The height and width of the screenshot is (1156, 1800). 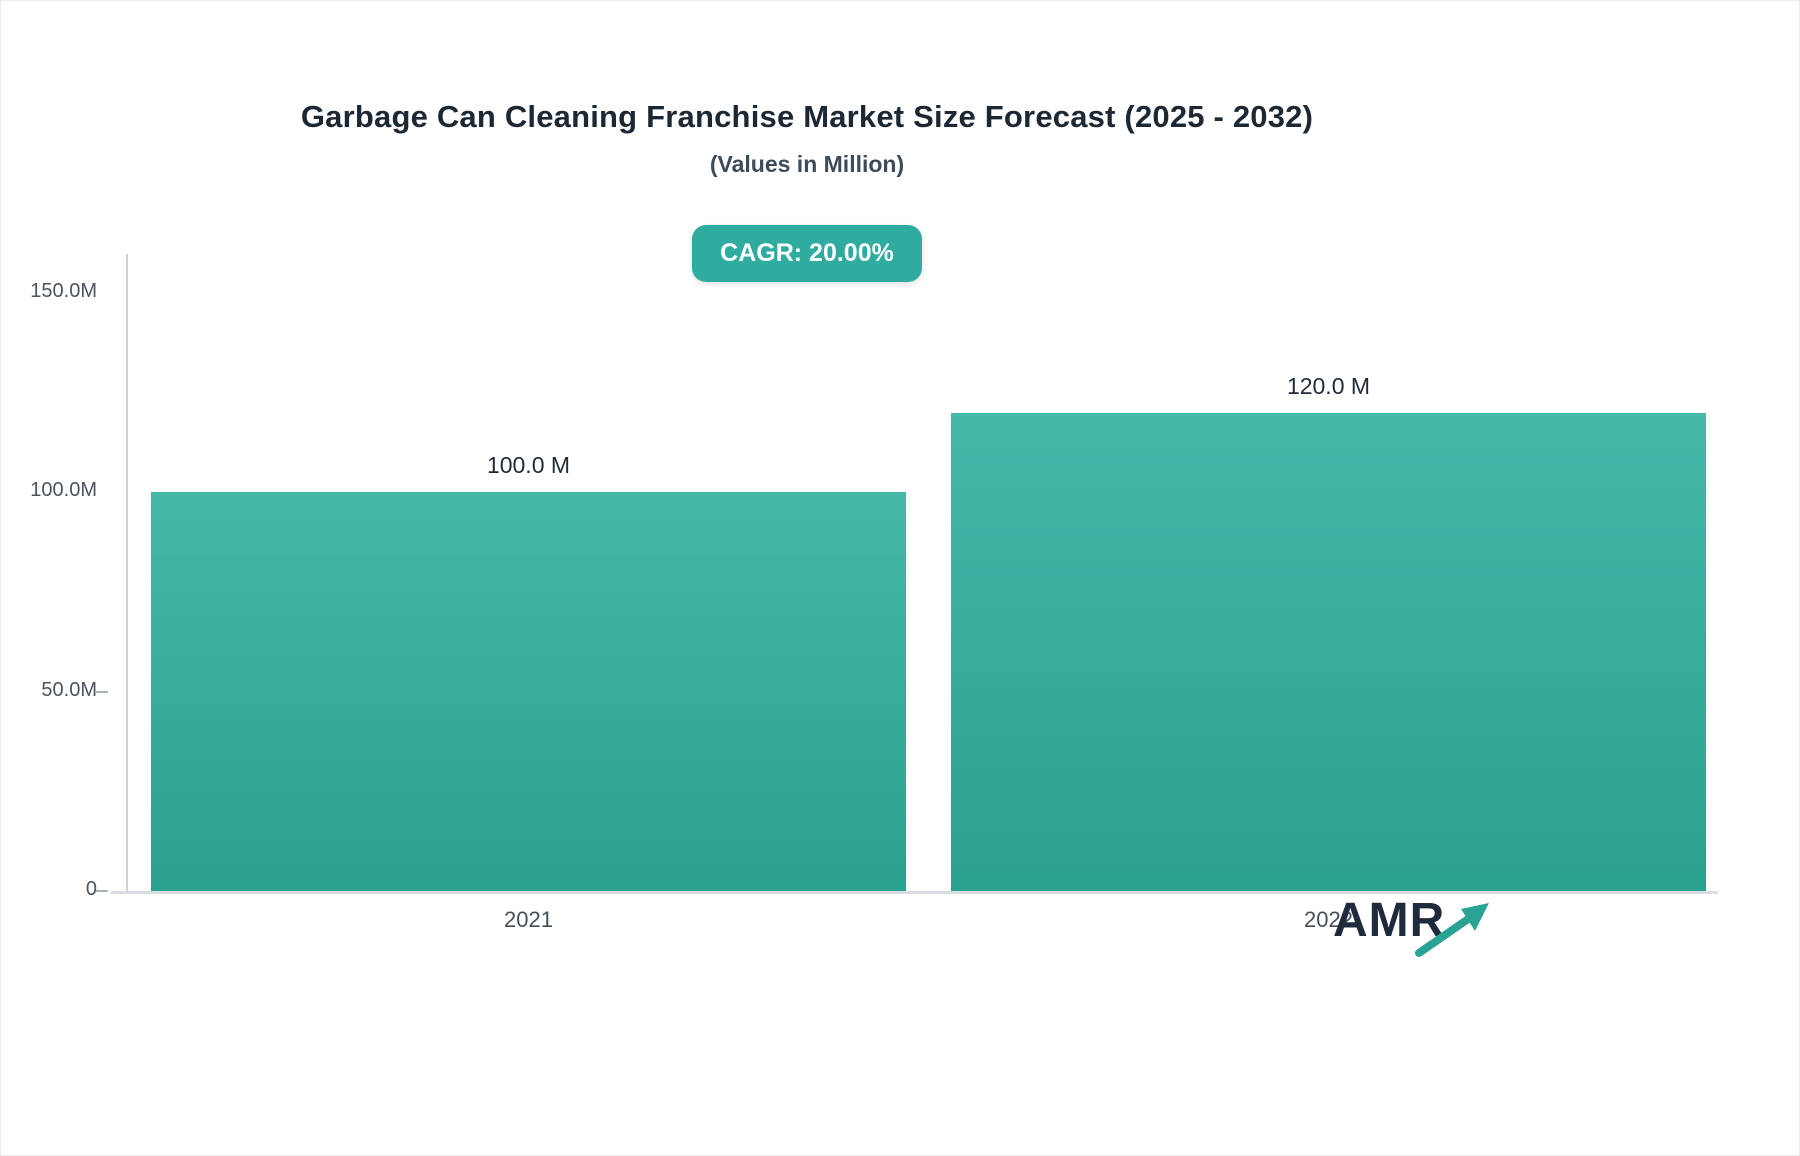 What do you see at coordinates (528, 919) in the screenshot?
I see `x-axis-category-label: 2021` at bounding box center [528, 919].